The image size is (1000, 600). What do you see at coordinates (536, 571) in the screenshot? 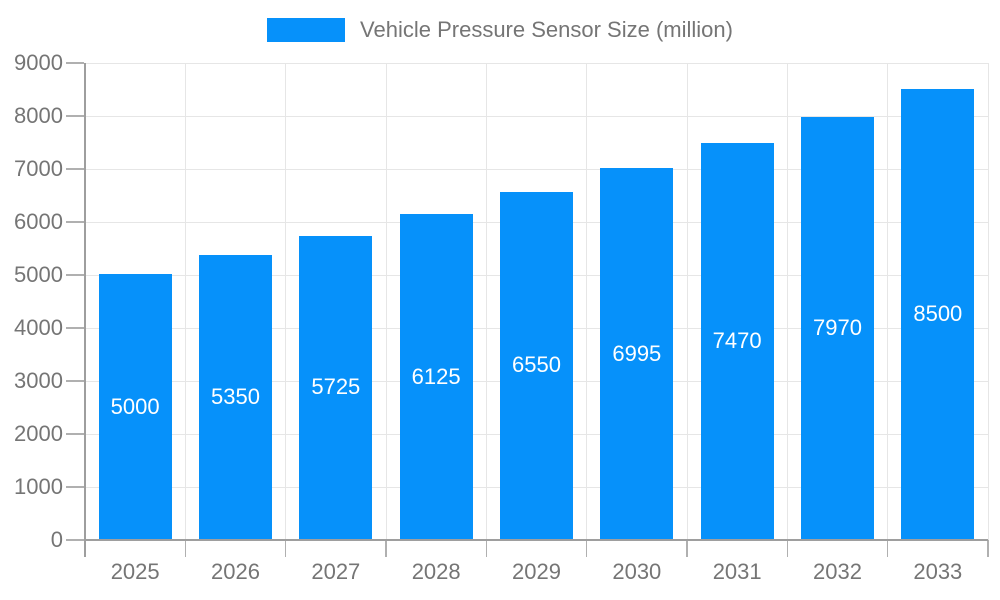
I see `x-tick-label: 2029` at bounding box center [536, 571].